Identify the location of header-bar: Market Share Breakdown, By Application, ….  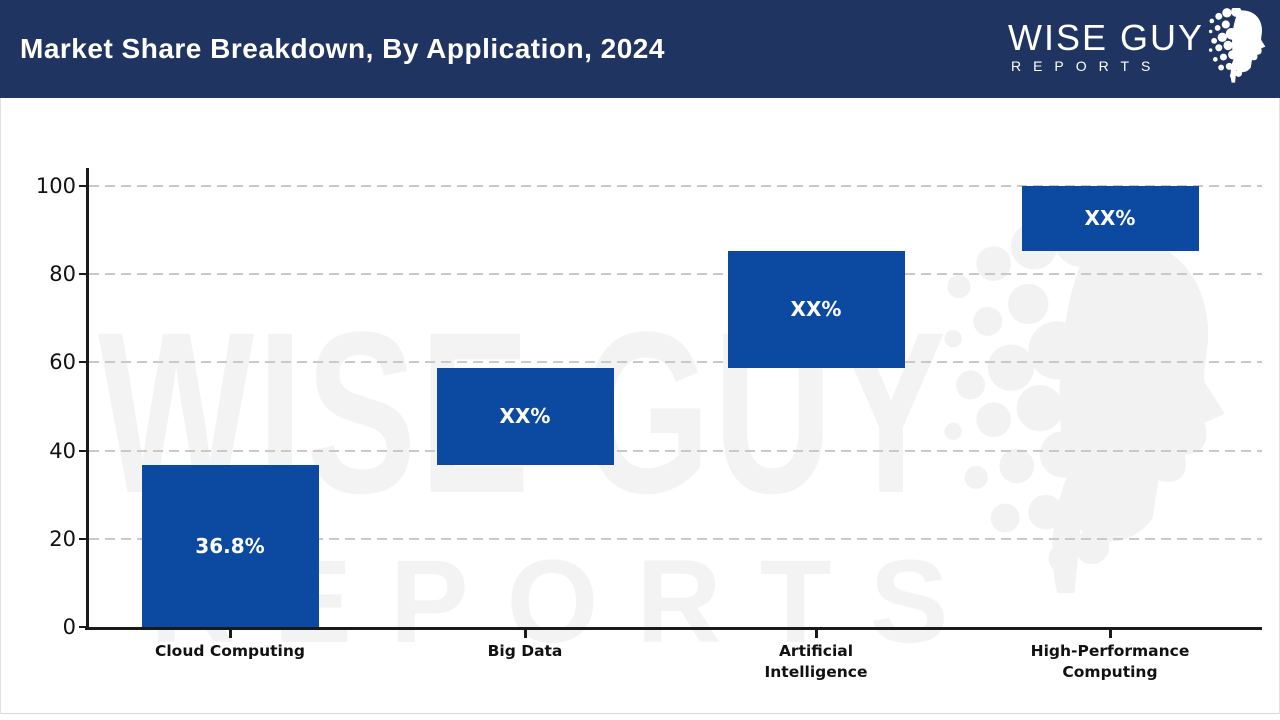
(640, 49).